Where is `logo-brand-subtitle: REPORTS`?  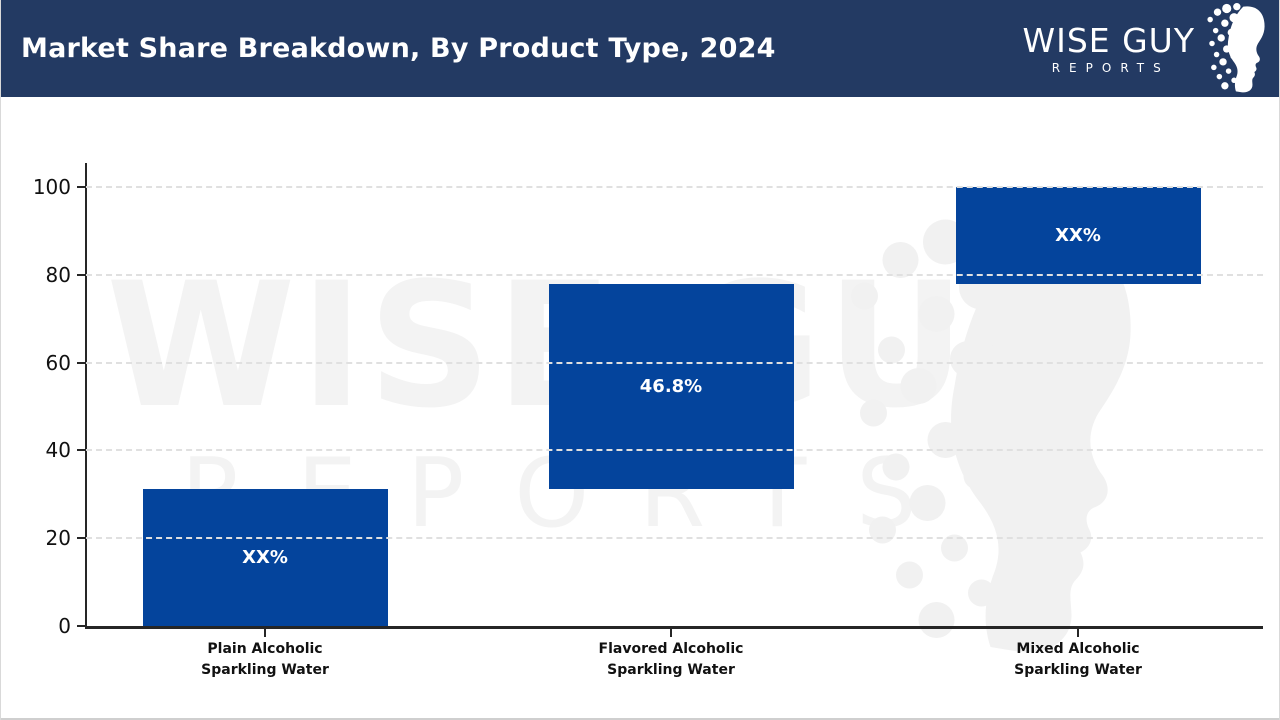
logo-brand-subtitle: REPORTS is located at coordinates (1110, 67).